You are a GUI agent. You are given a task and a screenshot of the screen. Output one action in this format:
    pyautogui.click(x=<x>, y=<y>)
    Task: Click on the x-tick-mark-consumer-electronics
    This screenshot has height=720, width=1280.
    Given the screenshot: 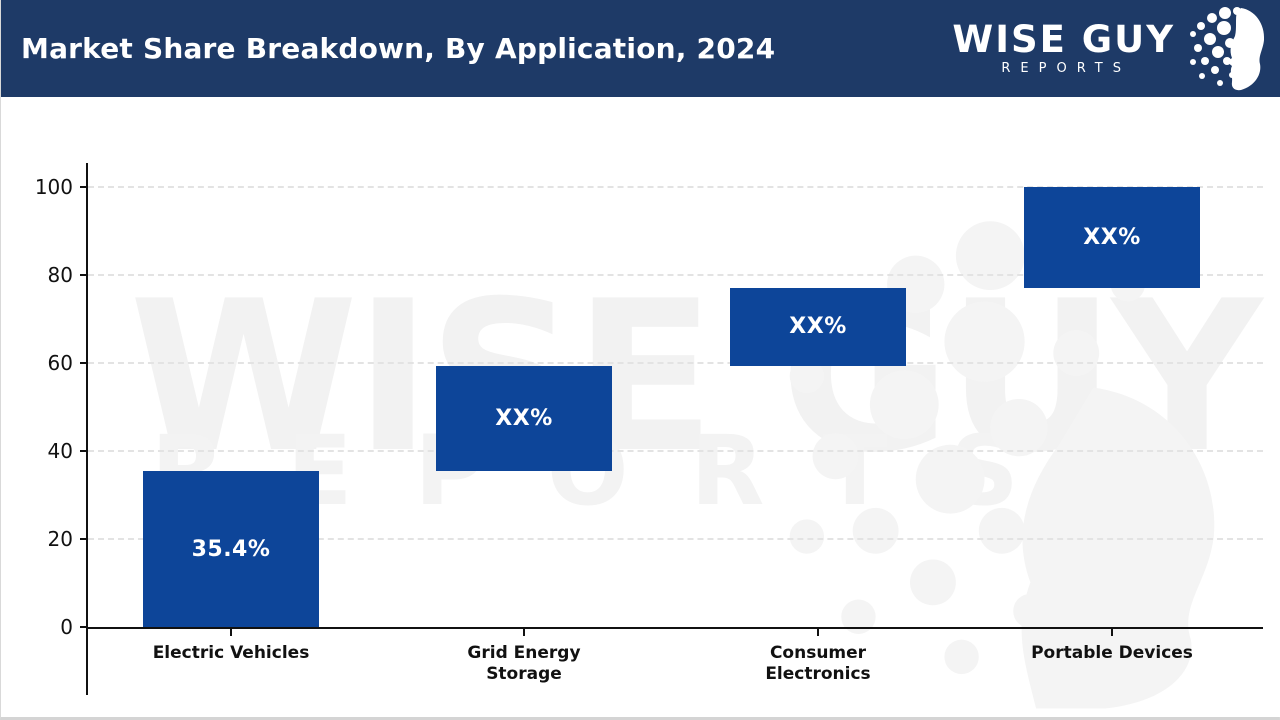 What is the action you would take?
    pyautogui.click(x=818, y=632)
    